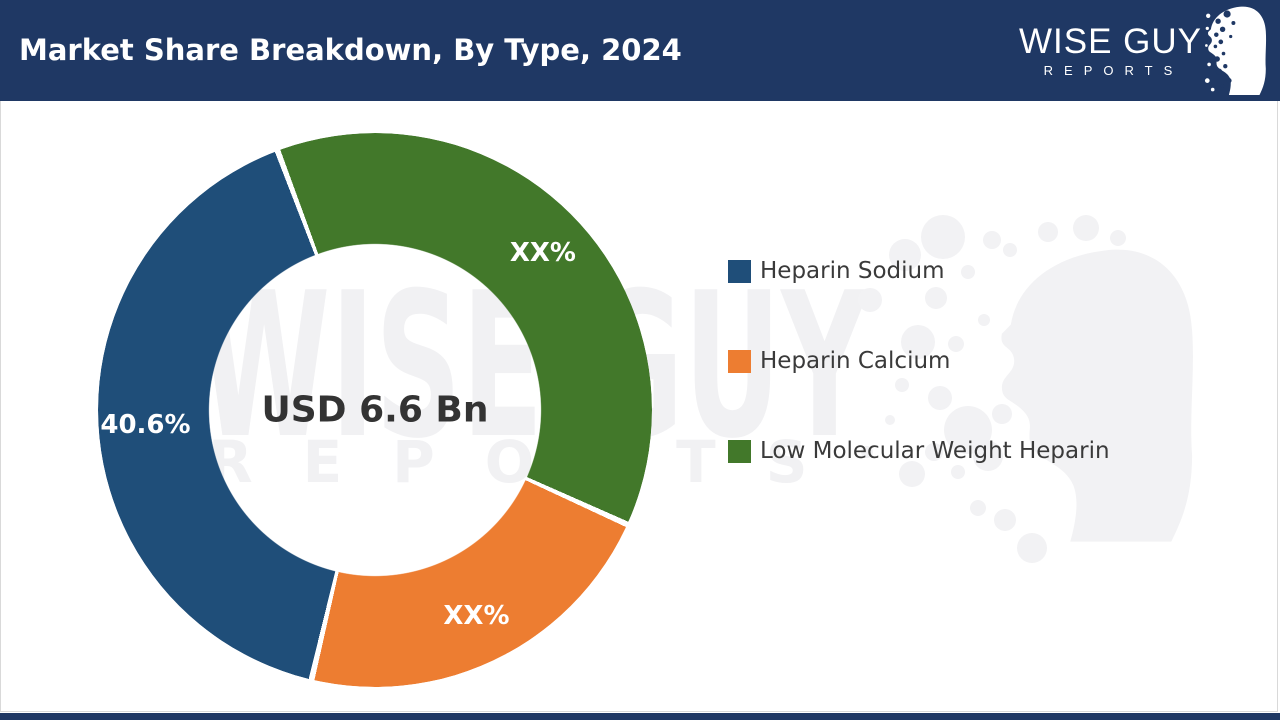 This screenshot has width=1280, height=720. I want to click on segment-label-calcium: XX%, so click(476, 616).